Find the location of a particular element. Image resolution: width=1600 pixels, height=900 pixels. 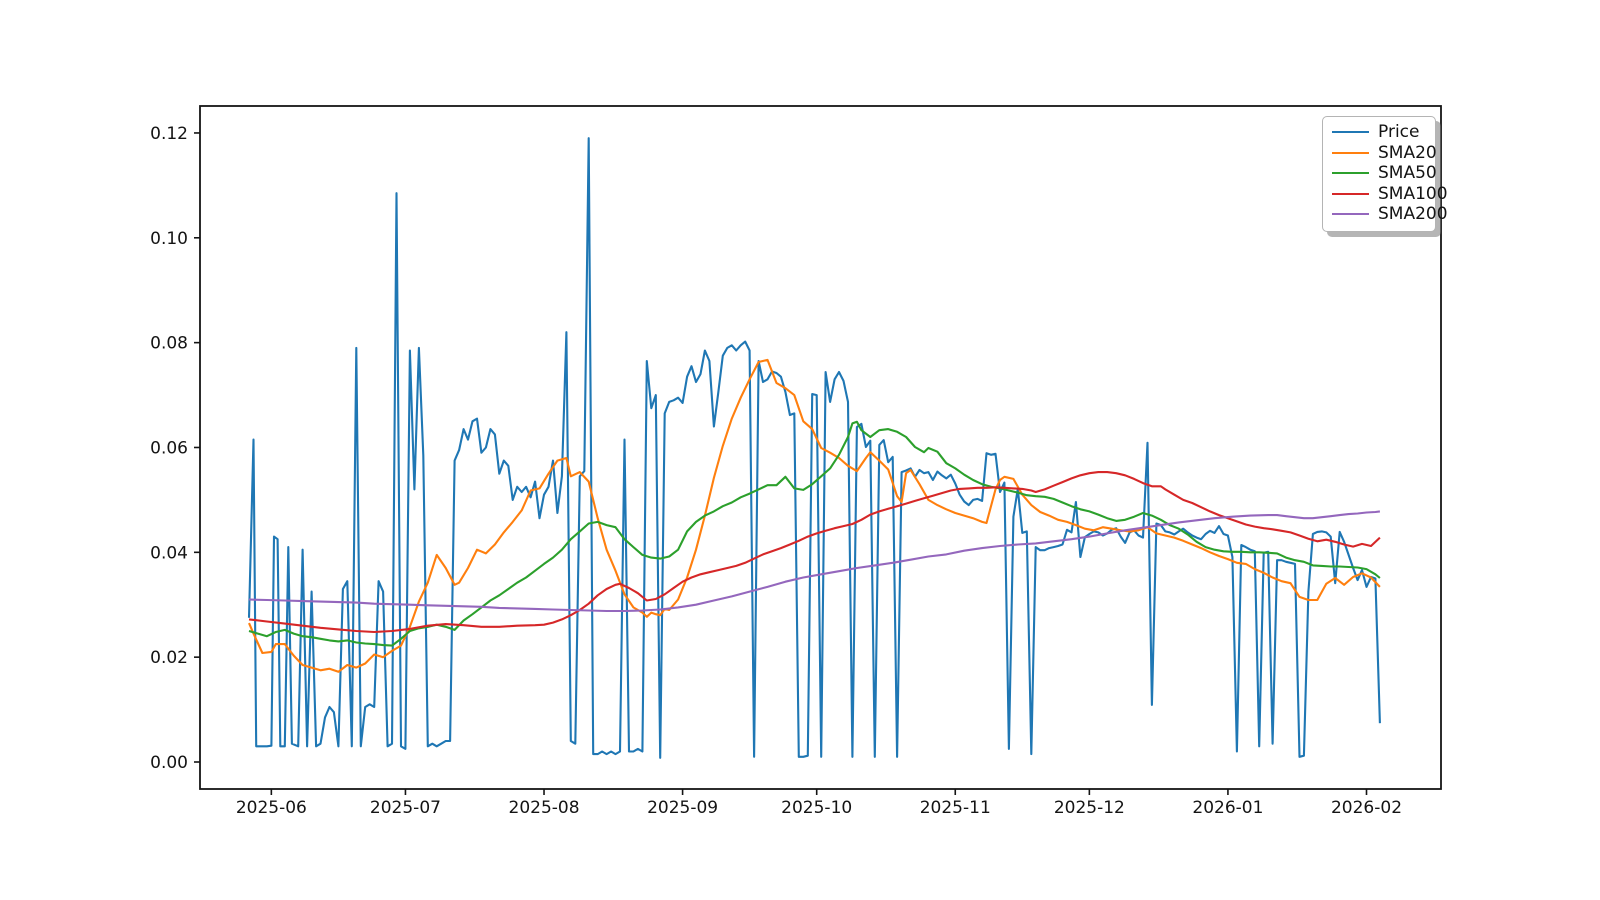

legend-label: SMA100 is located at coordinates (1413, 193).